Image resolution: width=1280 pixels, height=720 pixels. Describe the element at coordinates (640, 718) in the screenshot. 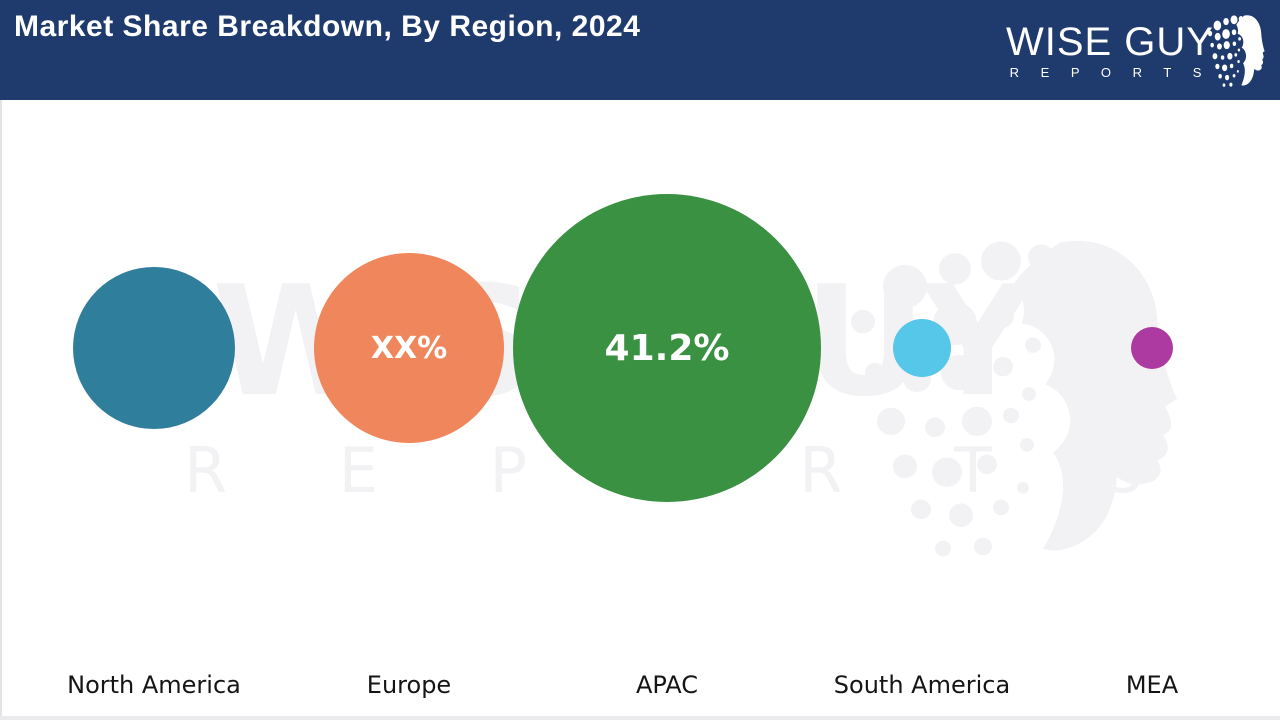

I see `plot-bottom-edge` at that location.